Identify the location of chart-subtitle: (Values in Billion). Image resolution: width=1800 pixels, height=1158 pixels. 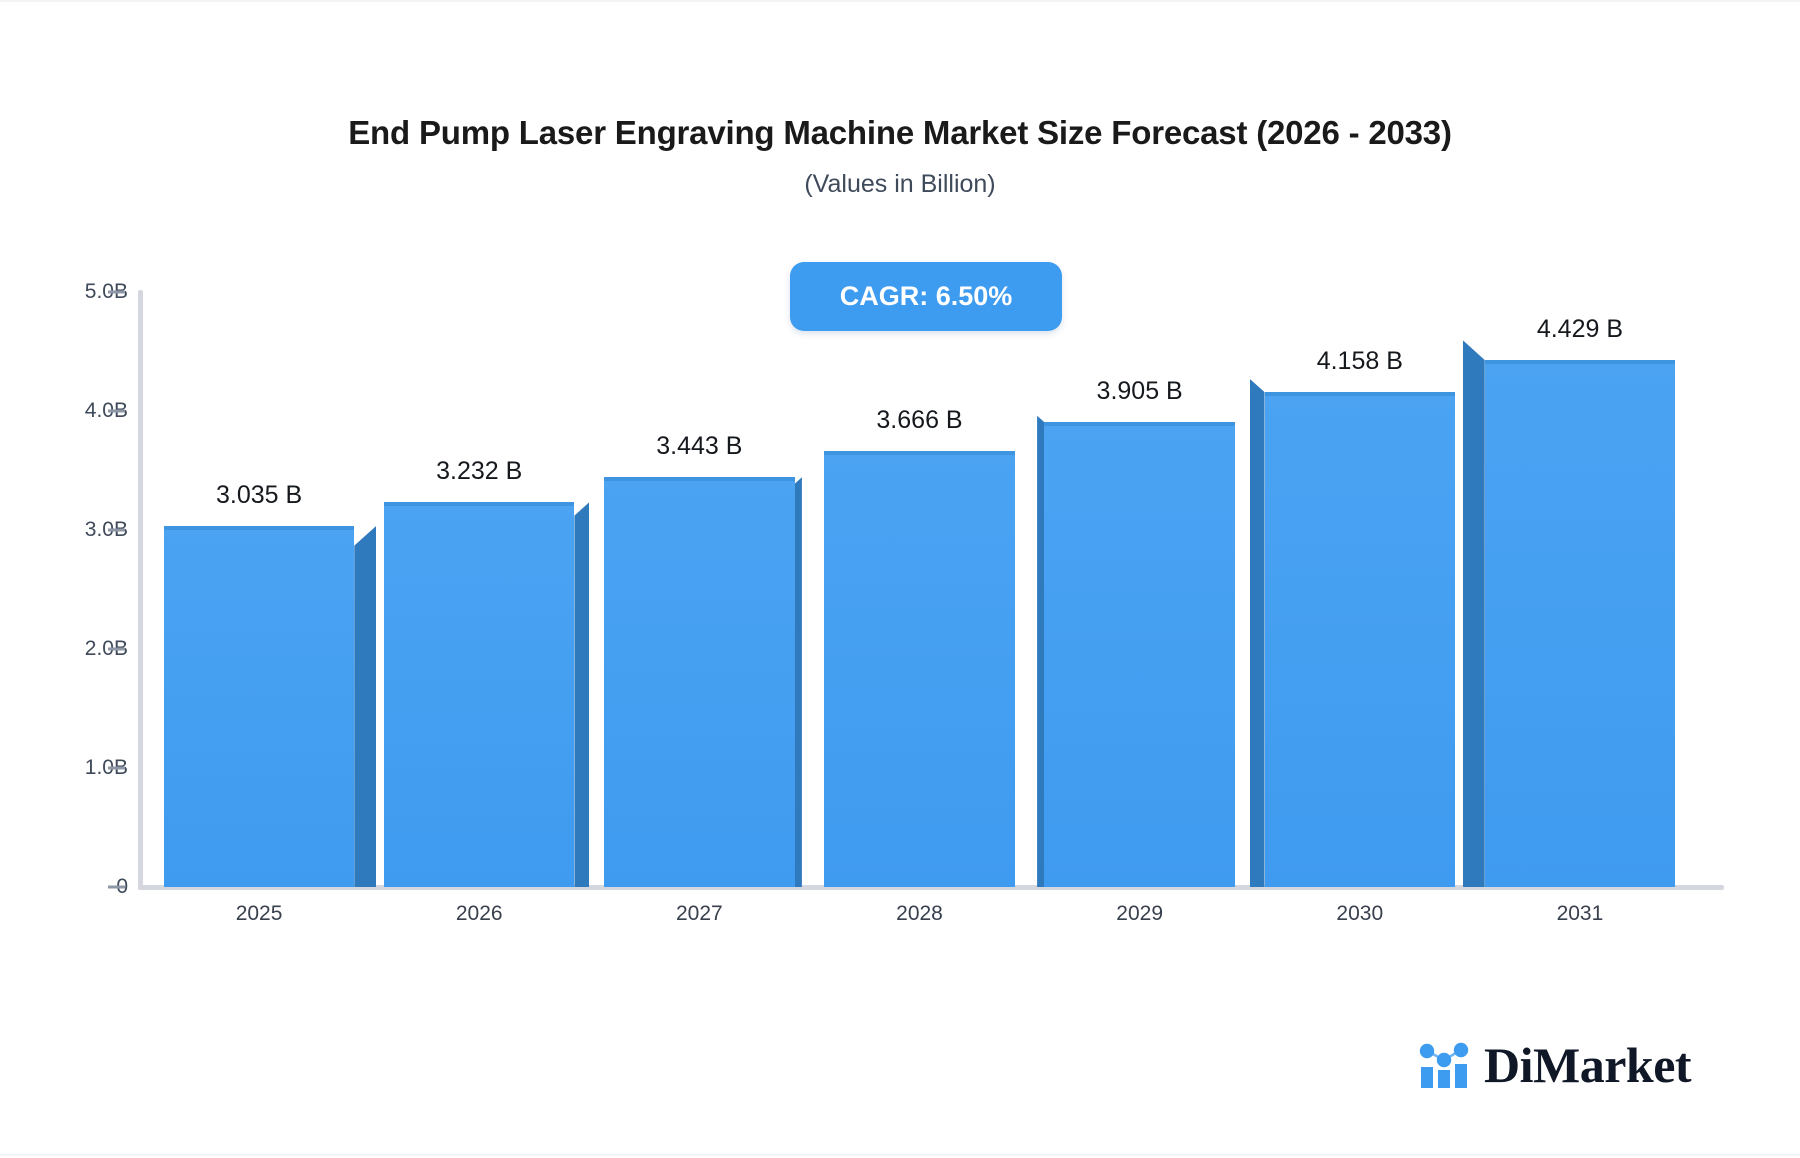
(900, 184).